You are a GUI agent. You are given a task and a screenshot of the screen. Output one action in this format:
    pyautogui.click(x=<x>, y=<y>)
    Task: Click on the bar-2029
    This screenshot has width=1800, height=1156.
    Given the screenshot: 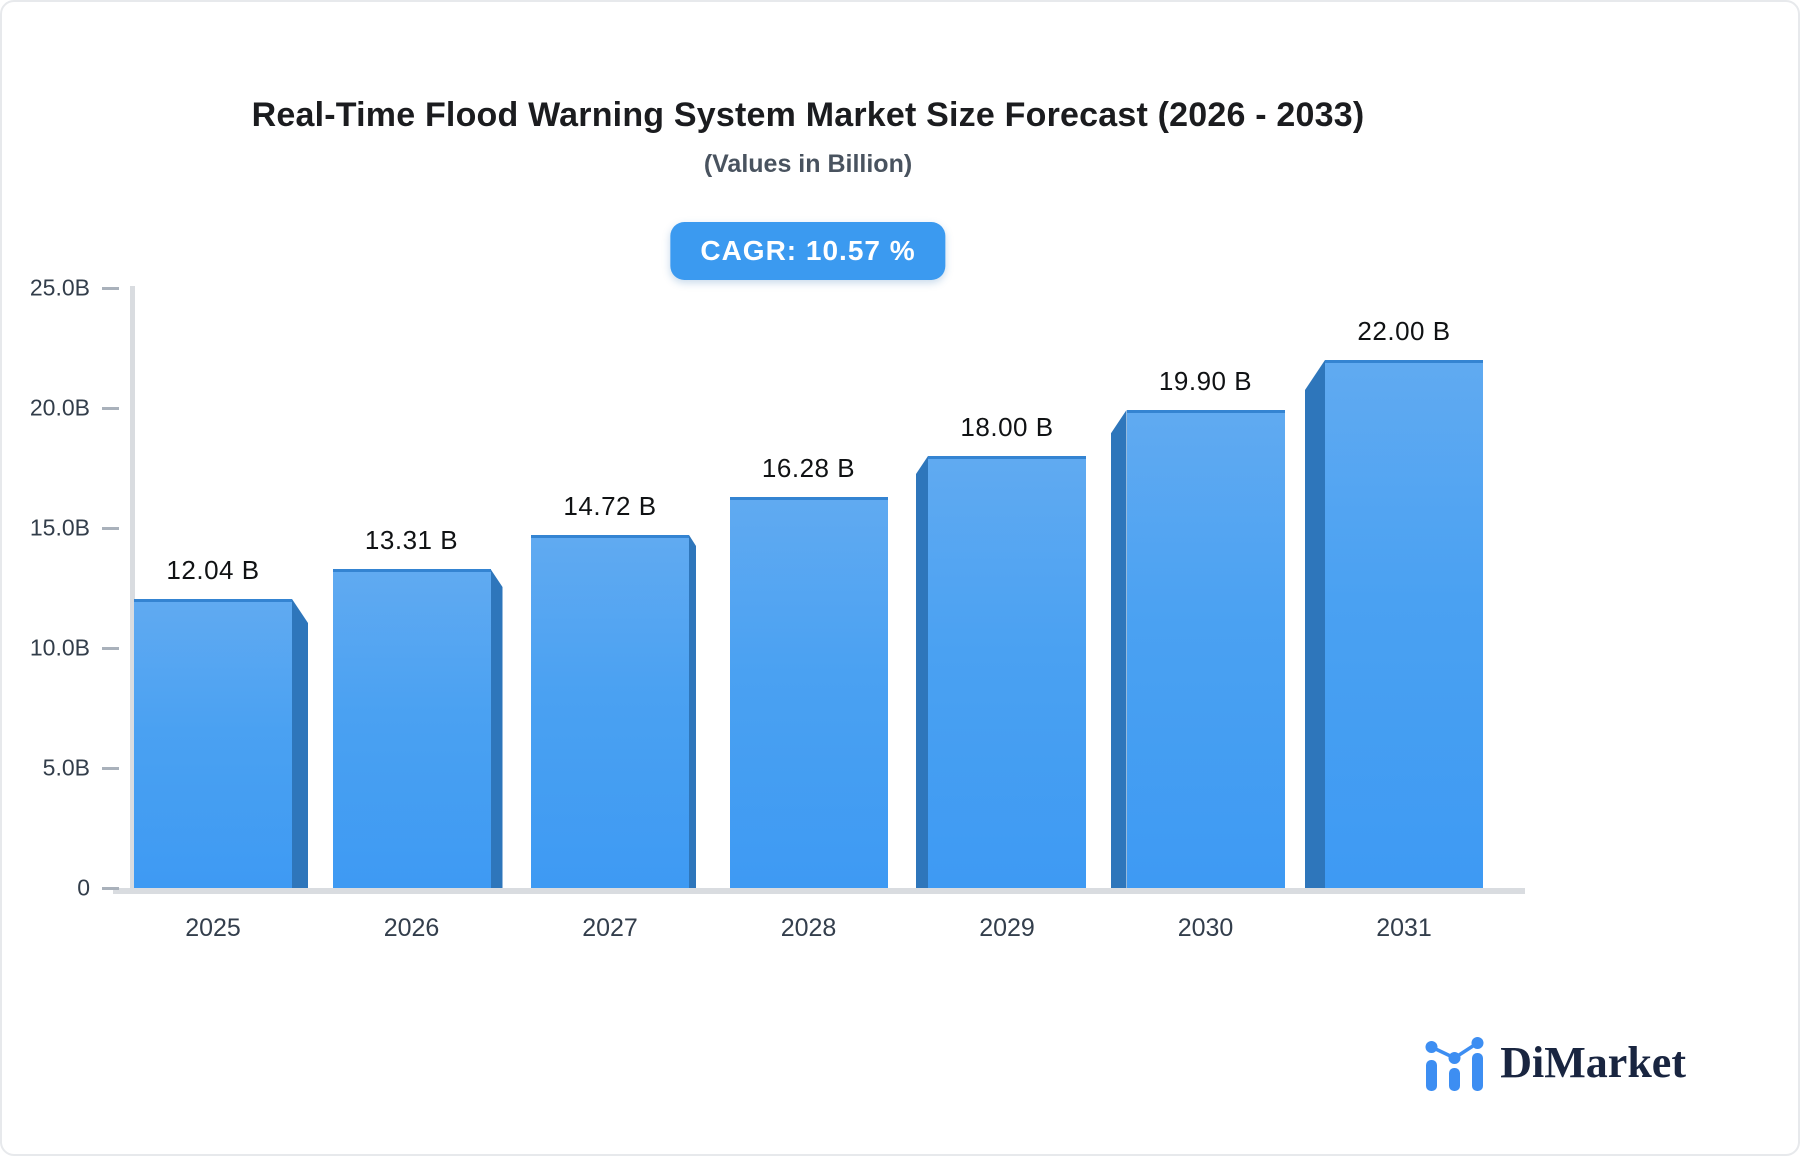 What is the action you would take?
    pyautogui.click(x=1007, y=672)
    